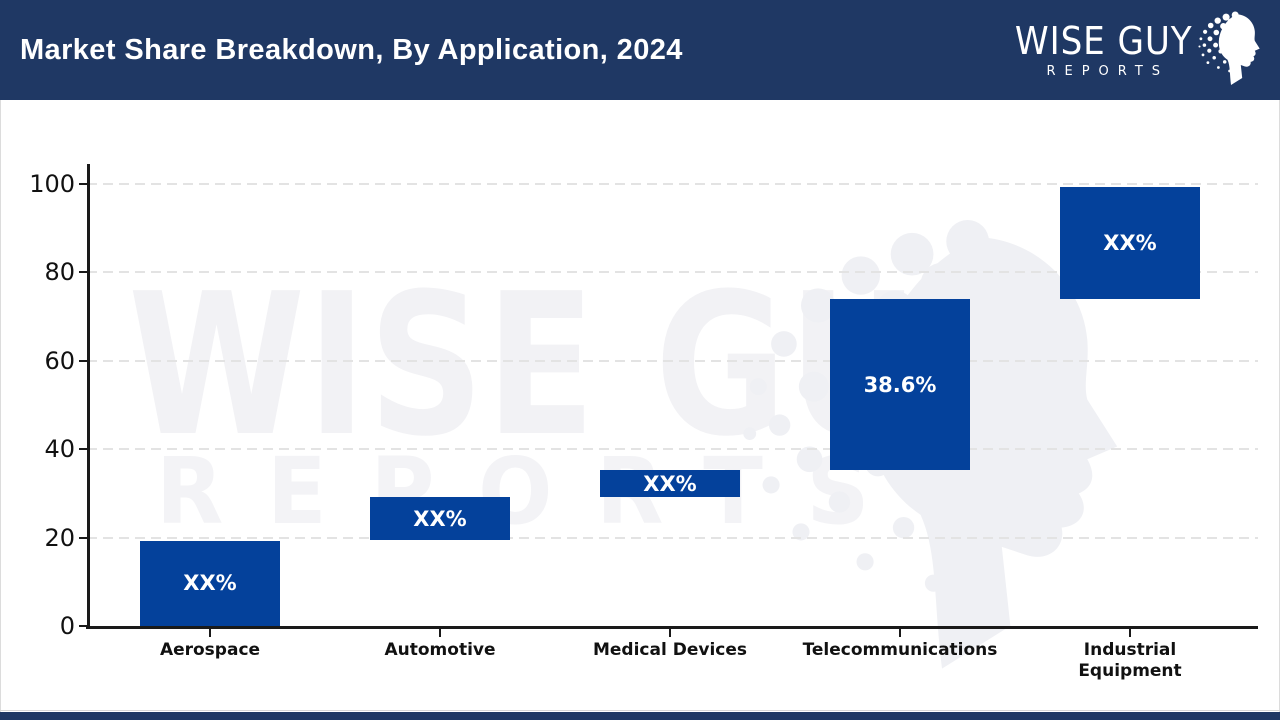  I want to click on bar-automotive: XX%, so click(440, 518).